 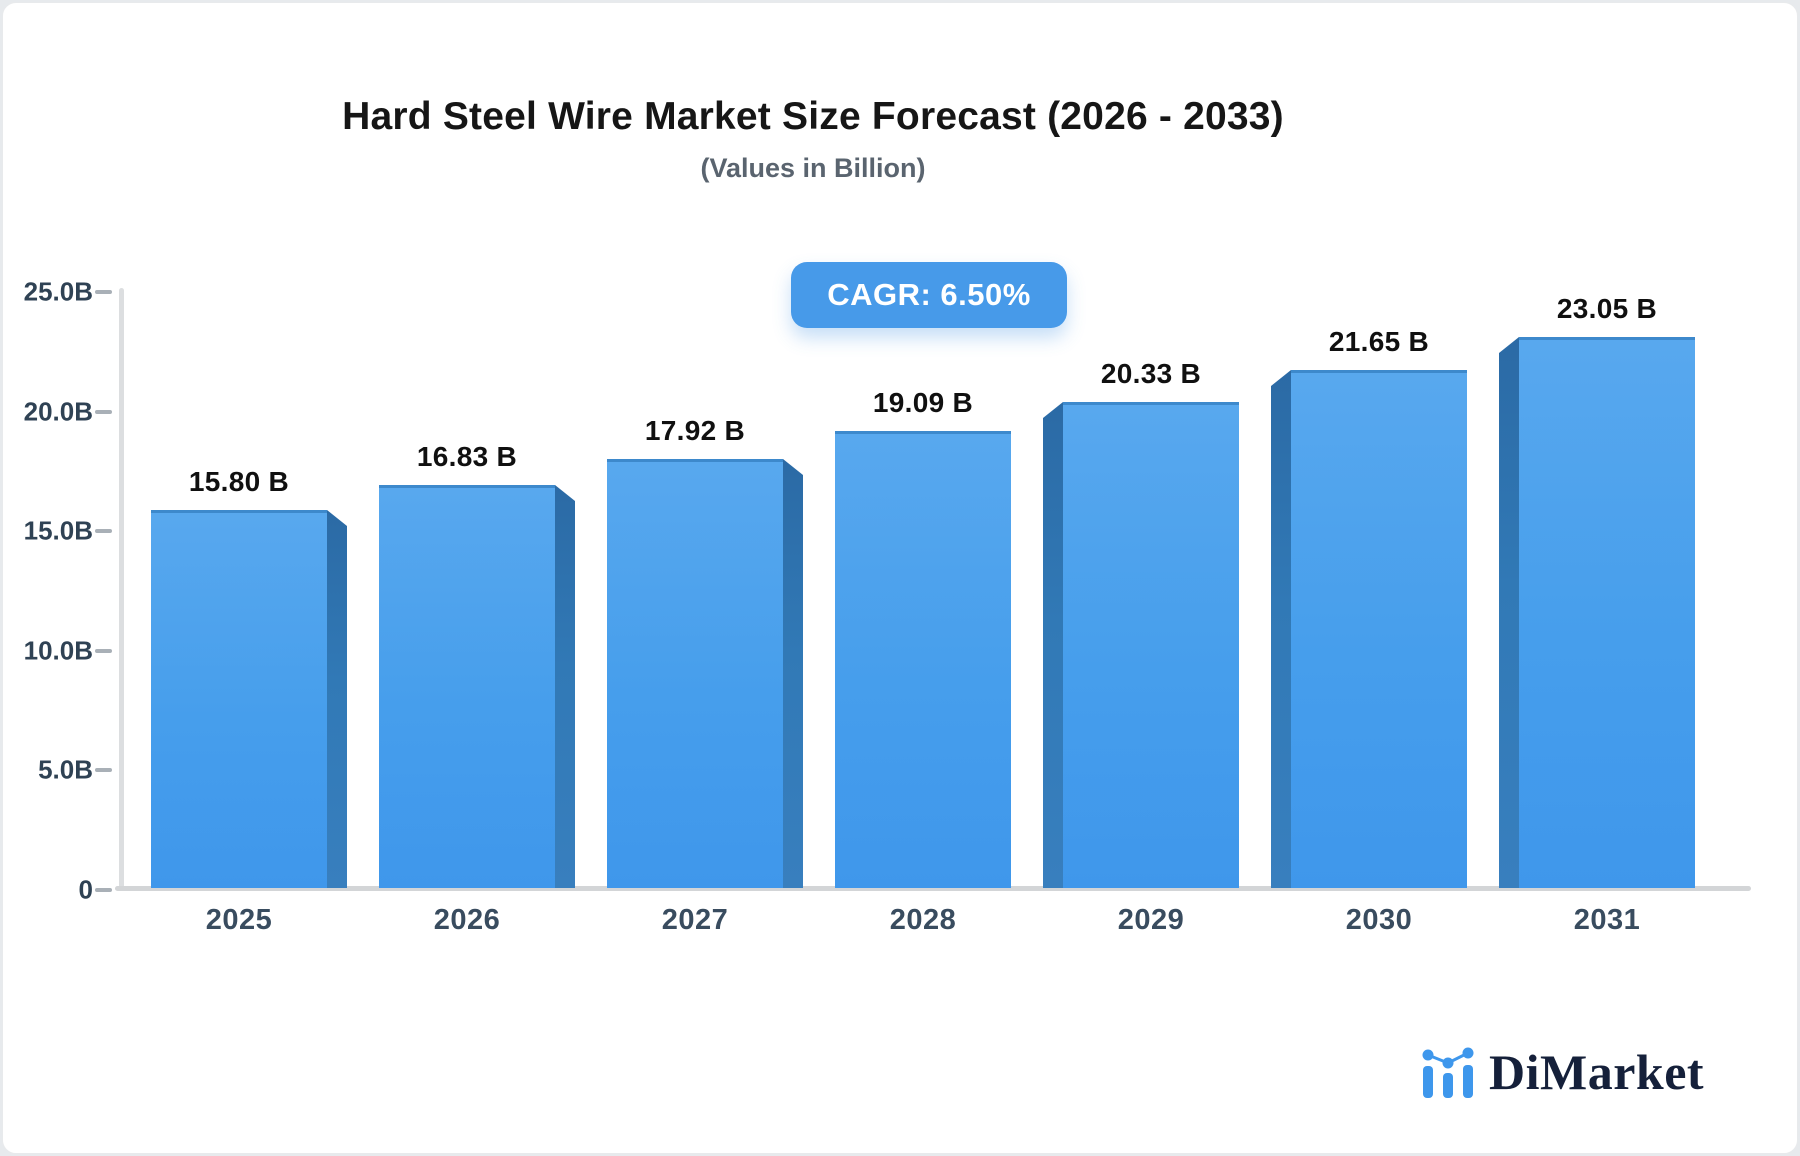 I want to click on bar-2031, so click(x=1607, y=612).